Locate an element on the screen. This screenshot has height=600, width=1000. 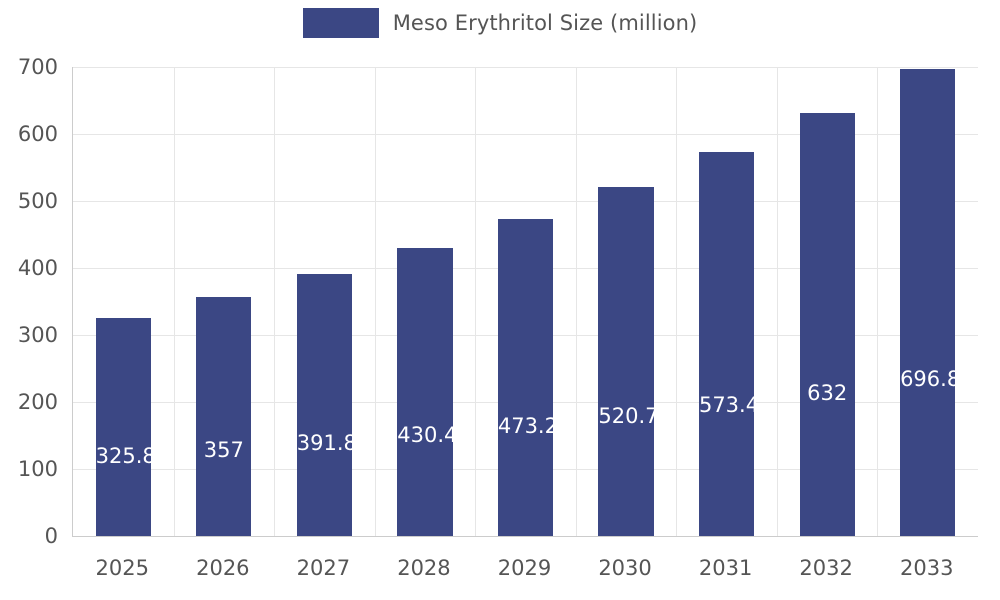
y-axis-tick-label: 600 is located at coordinates (37, 134).